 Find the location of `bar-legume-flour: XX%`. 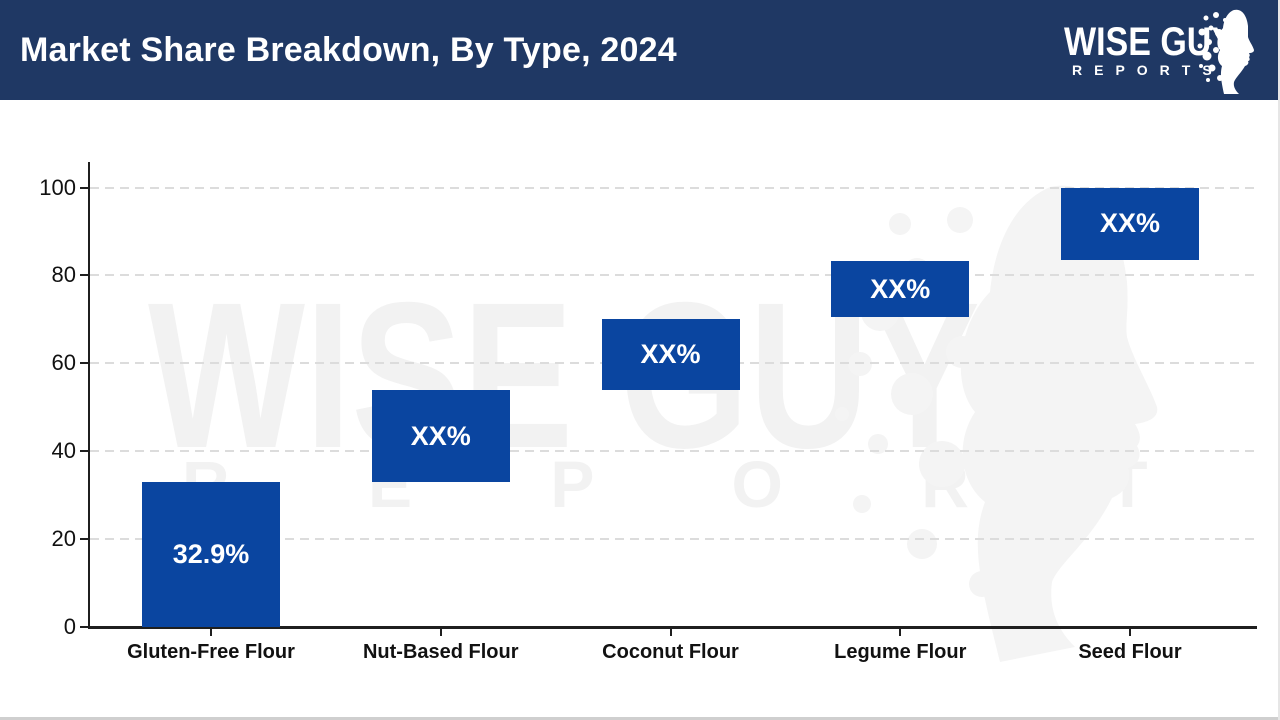

bar-legume-flour: XX% is located at coordinates (900, 289).